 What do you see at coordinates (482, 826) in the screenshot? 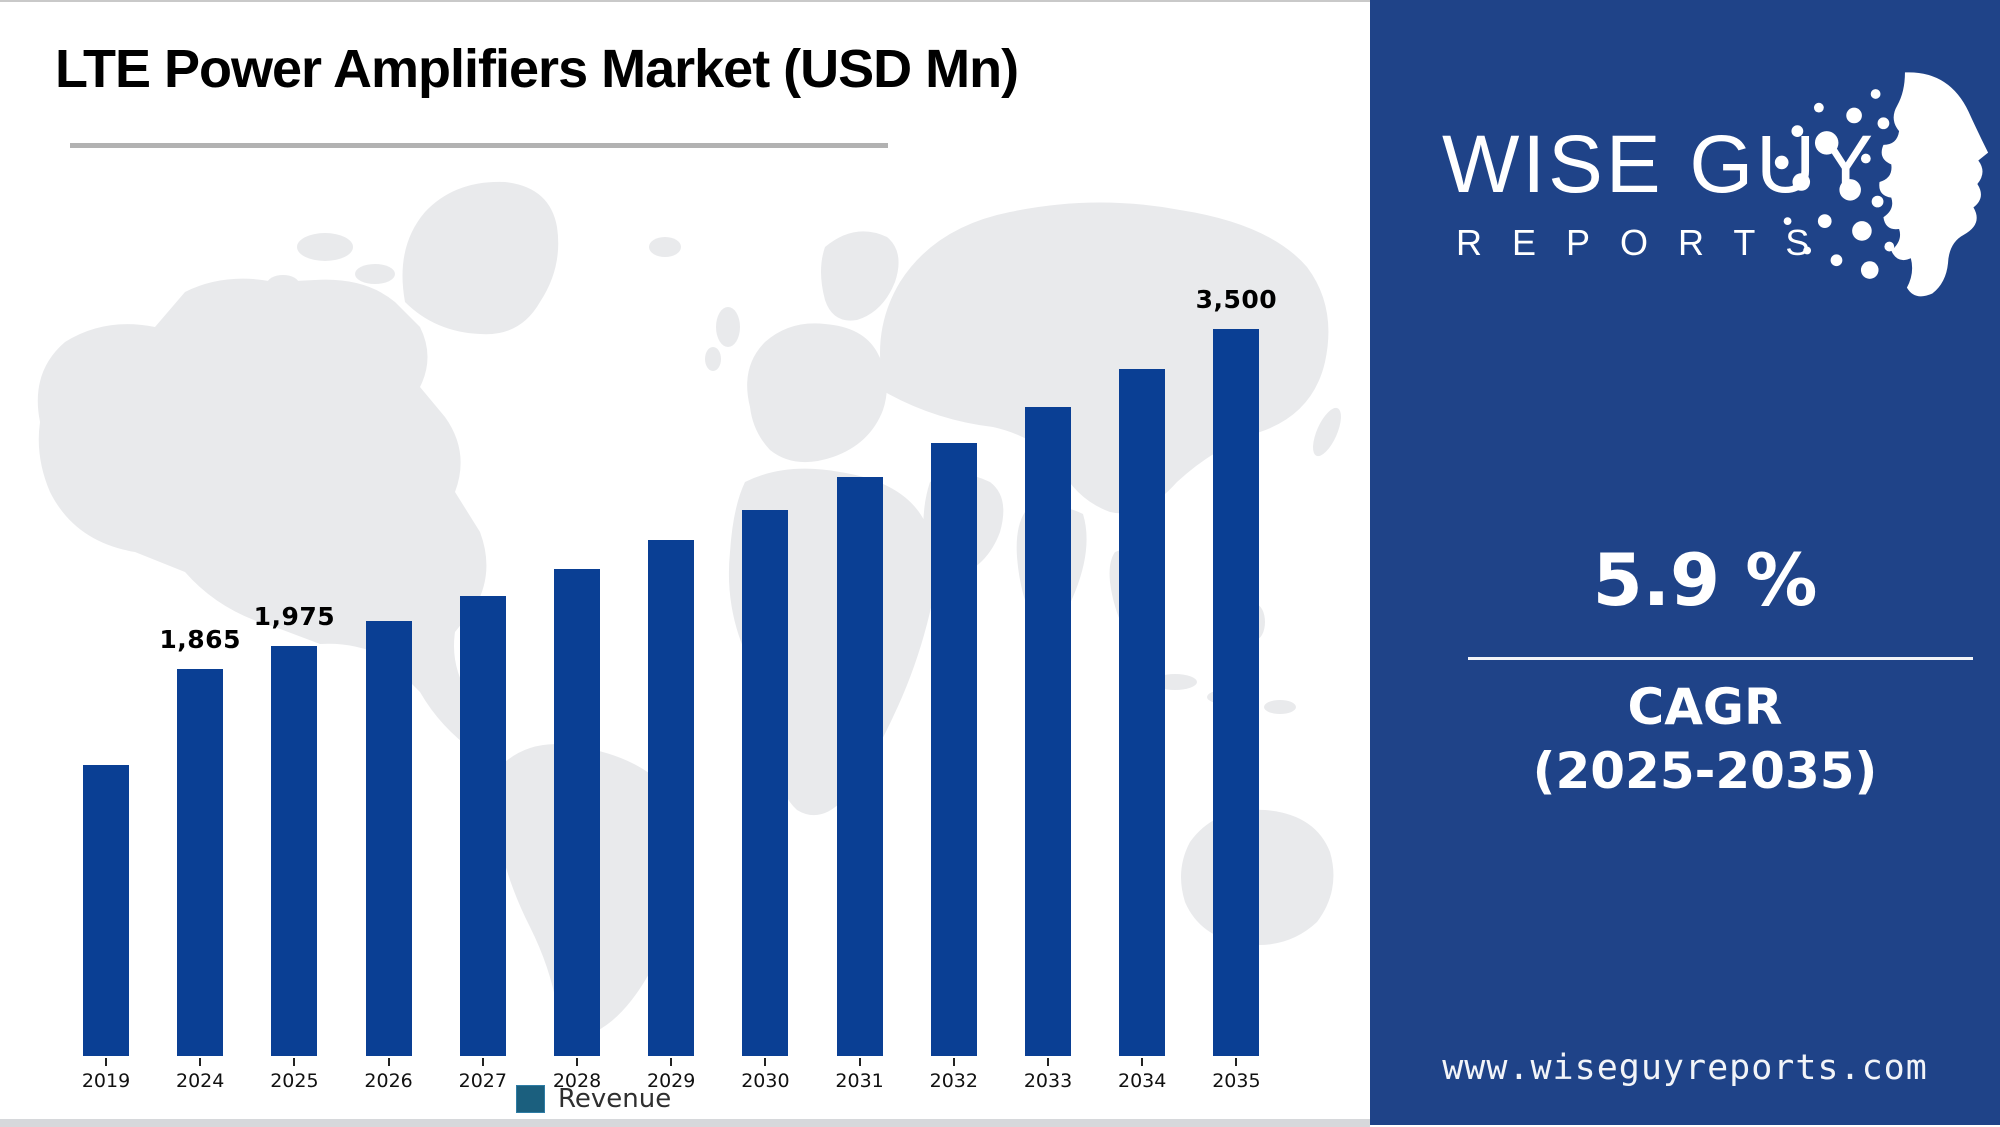
I see `bar-2027` at bounding box center [482, 826].